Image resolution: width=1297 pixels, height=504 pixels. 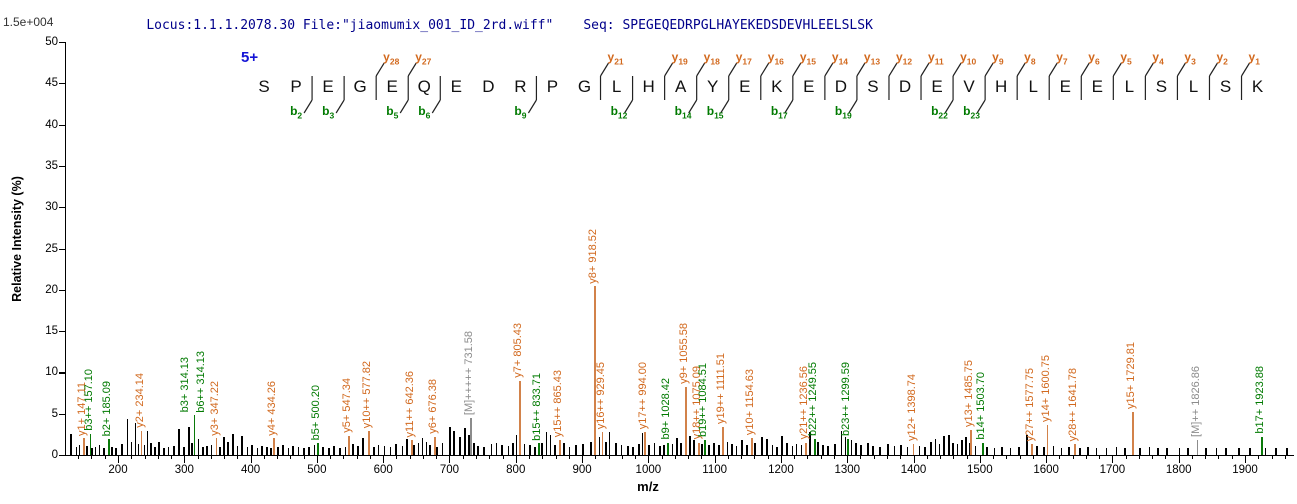 I want to click on b-ion-peak-label: b5+ 500.20, so click(x=316, y=413).